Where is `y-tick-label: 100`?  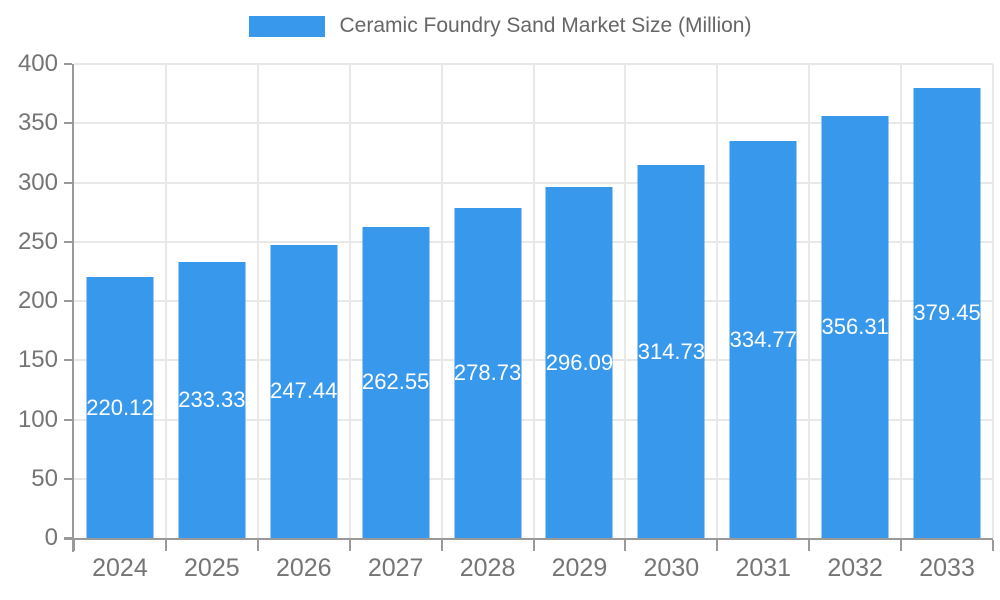
y-tick-label: 100 is located at coordinates (37, 419).